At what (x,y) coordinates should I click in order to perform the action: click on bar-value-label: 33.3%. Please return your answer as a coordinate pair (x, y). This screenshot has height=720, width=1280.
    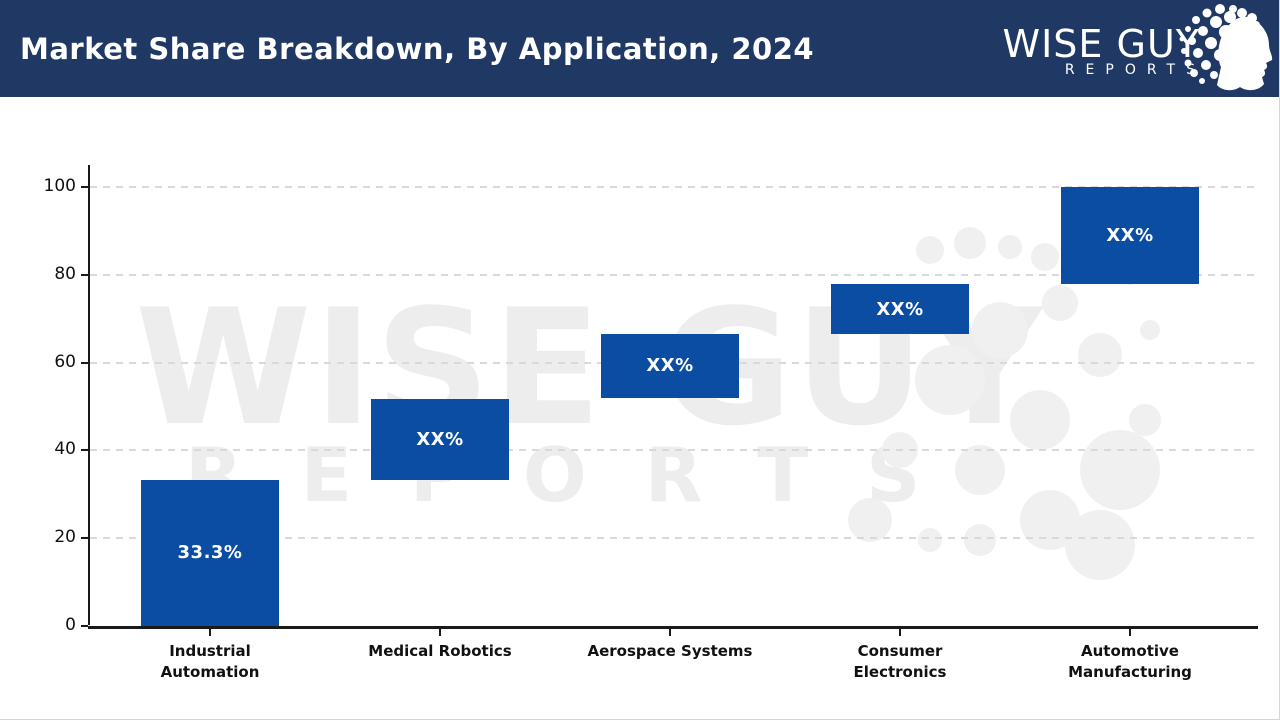
    Looking at the image, I should click on (210, 553).